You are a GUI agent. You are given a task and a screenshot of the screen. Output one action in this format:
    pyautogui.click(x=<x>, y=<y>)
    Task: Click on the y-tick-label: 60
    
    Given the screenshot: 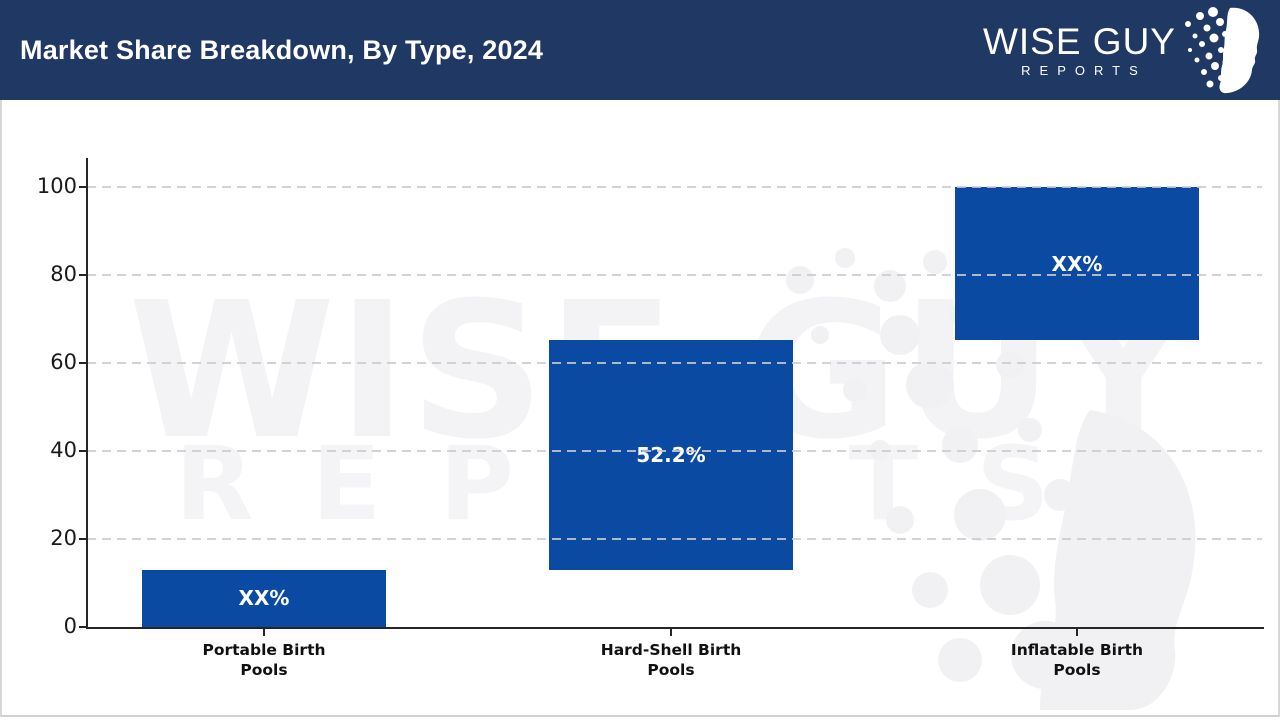 What is the action you would take?
    pyautogui.click(x=63, y=362)
    